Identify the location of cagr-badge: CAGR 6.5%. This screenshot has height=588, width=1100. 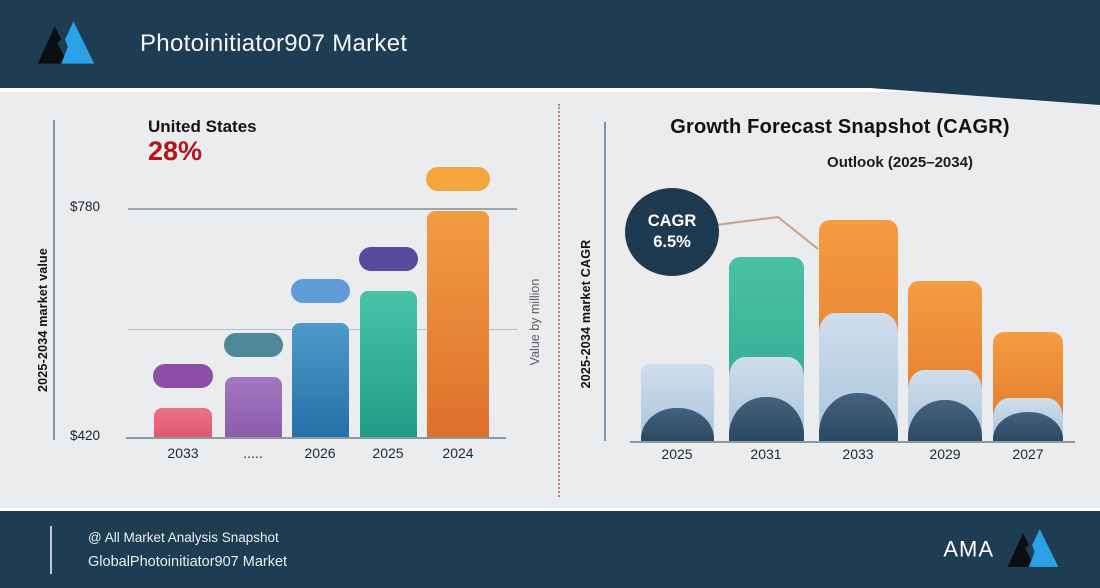
(672, 232).